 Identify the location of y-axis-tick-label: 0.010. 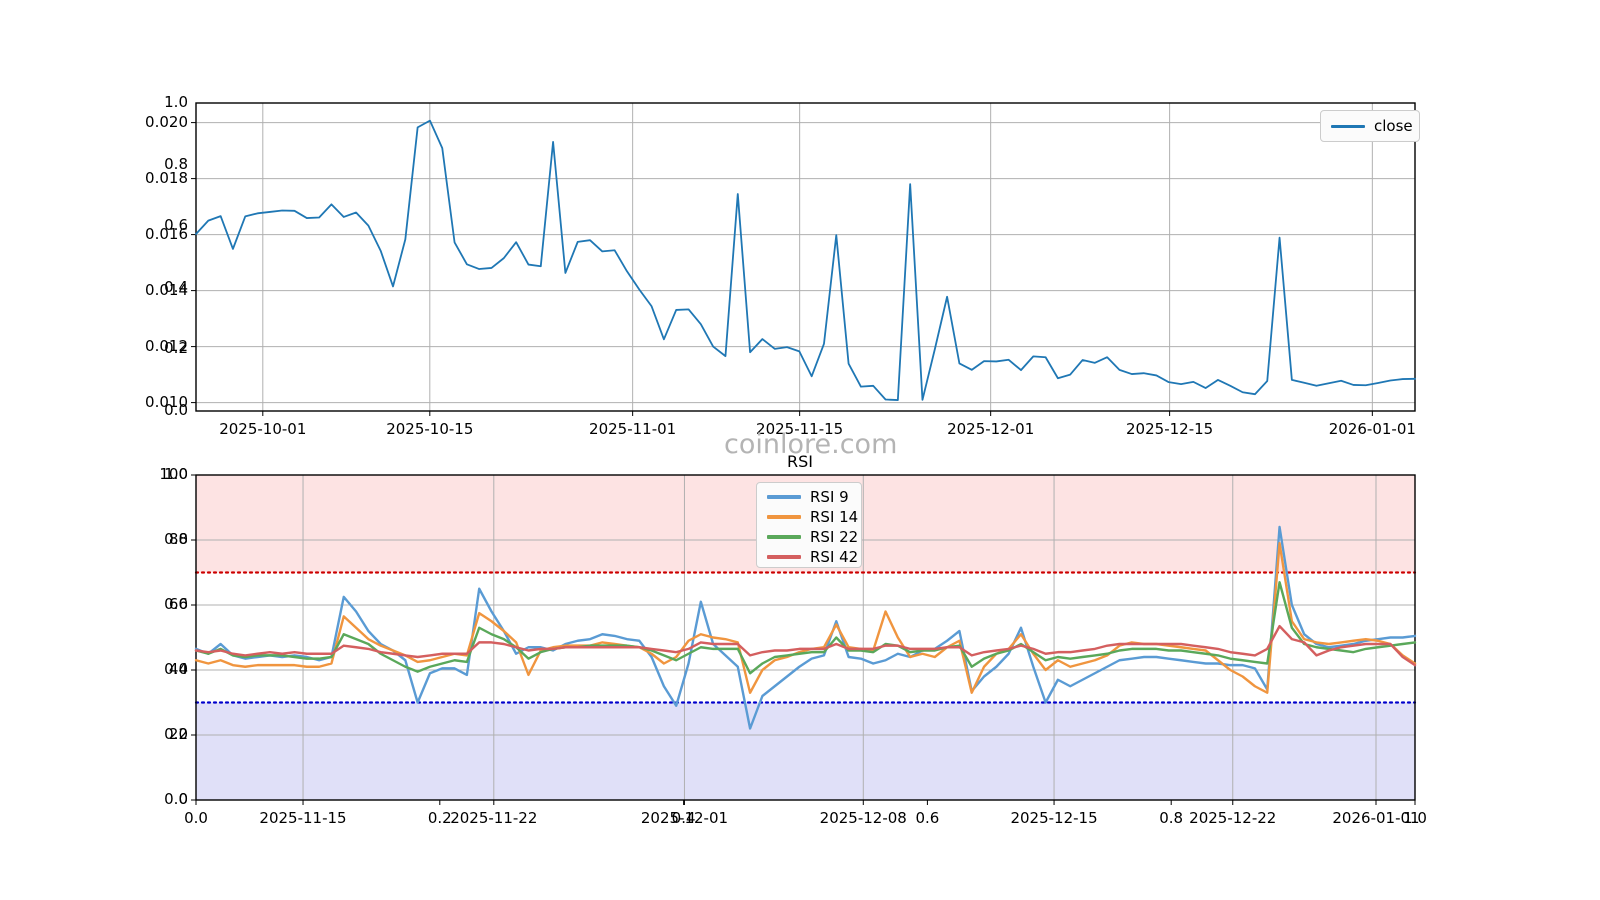
(166, 401).